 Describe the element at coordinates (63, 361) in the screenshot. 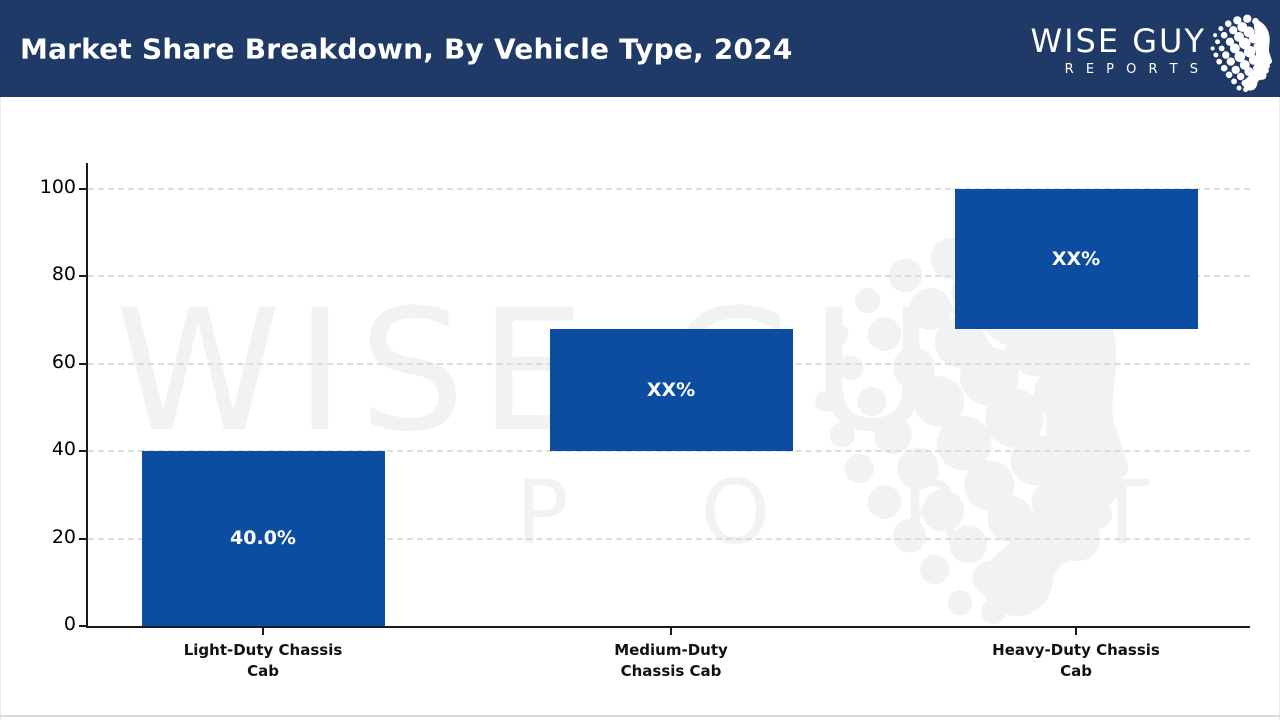

I see `ytick-label-60: 60` at that location.